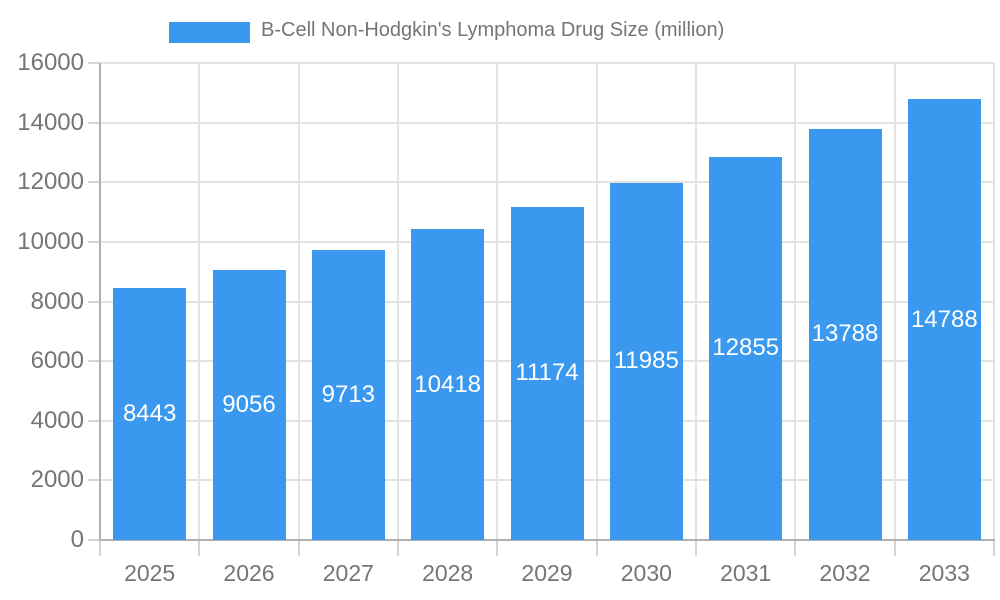 This screenshot has width=1000, height=600. I want to click on x-tick-label: 2029, so click(547, 573).